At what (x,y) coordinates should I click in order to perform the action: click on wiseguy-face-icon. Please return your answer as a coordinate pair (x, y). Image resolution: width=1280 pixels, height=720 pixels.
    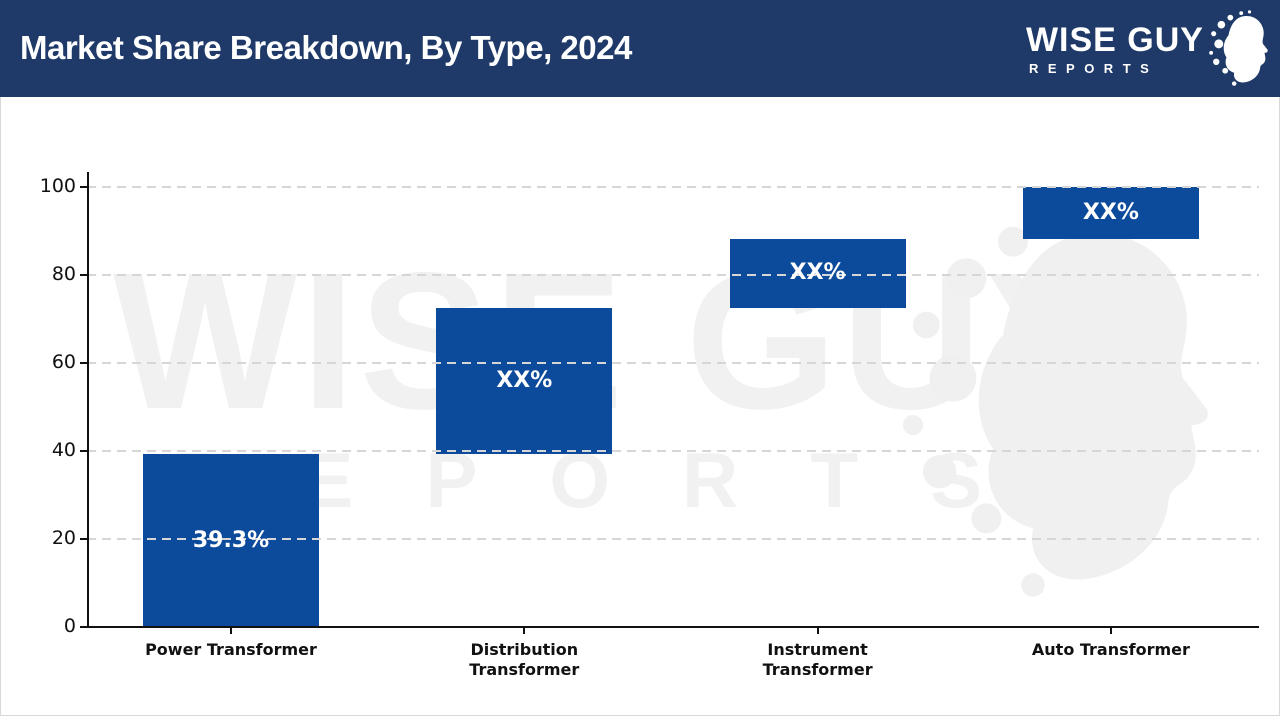
    Looking at the image, I should click on (1238, 48).